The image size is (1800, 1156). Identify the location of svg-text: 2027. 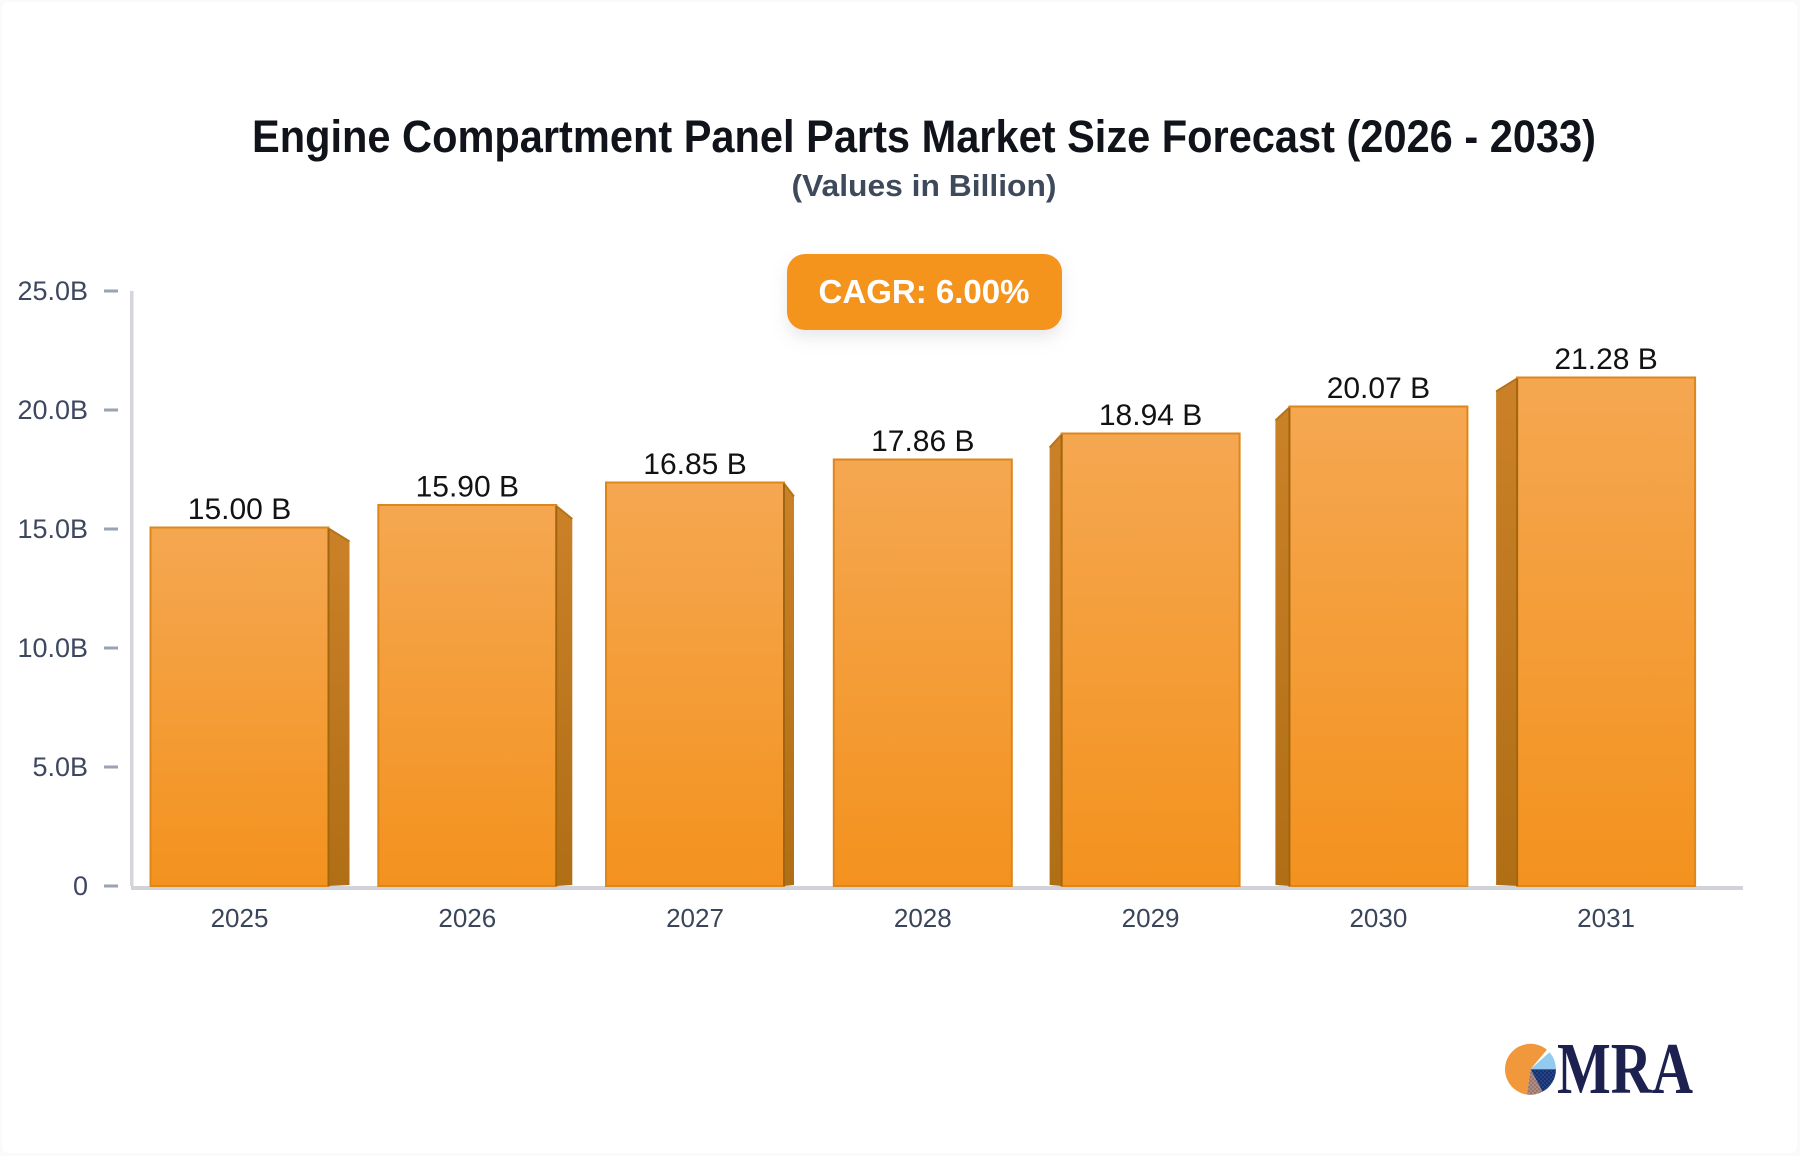
(695, 918).